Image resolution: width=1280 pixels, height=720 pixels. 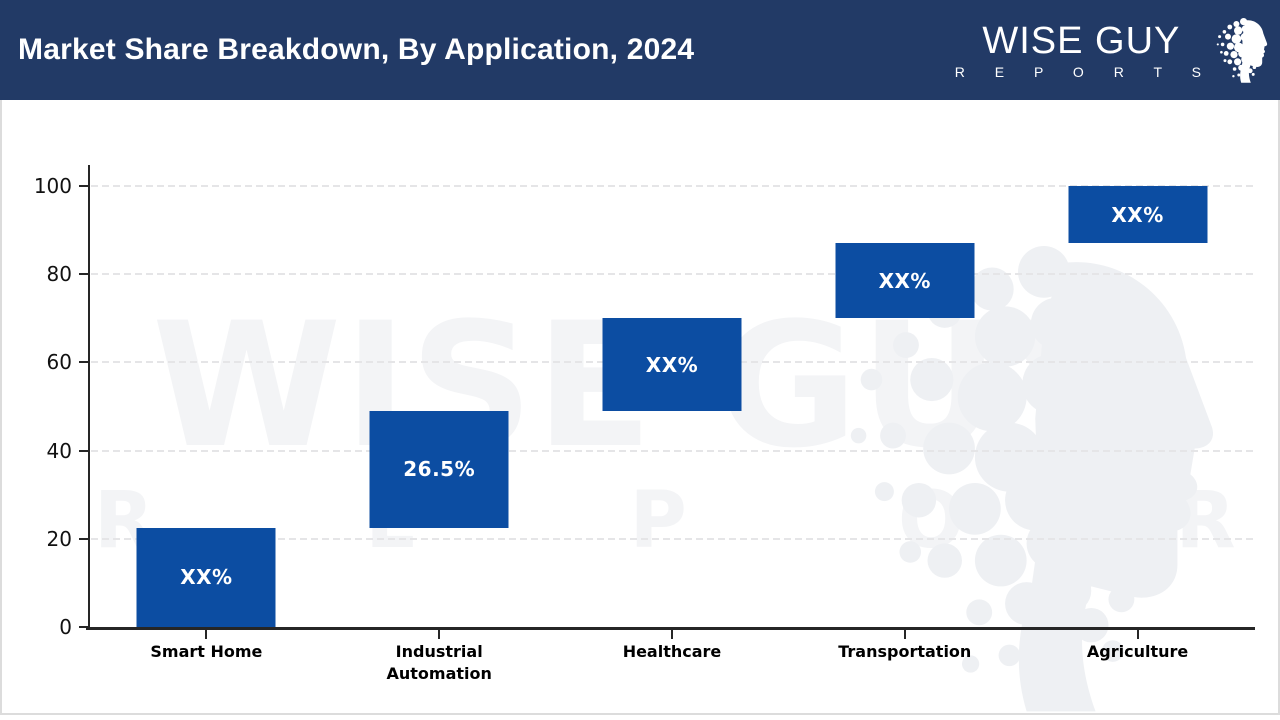 I want to click on y-tick-label: 100, so click(x=52, y=186).